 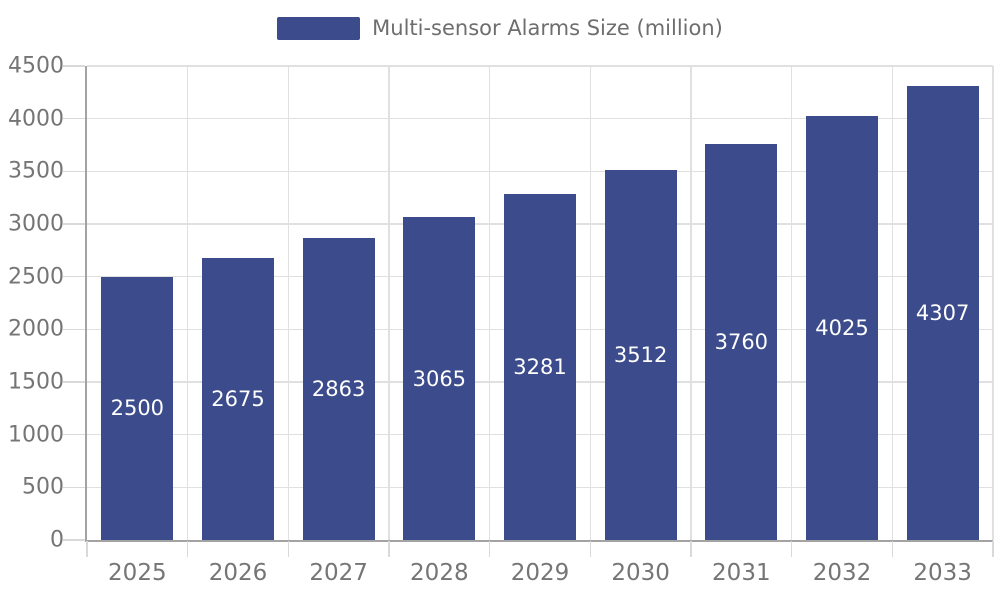 I want to click on x-tick-label: 2026, so click(x=238, y=573).